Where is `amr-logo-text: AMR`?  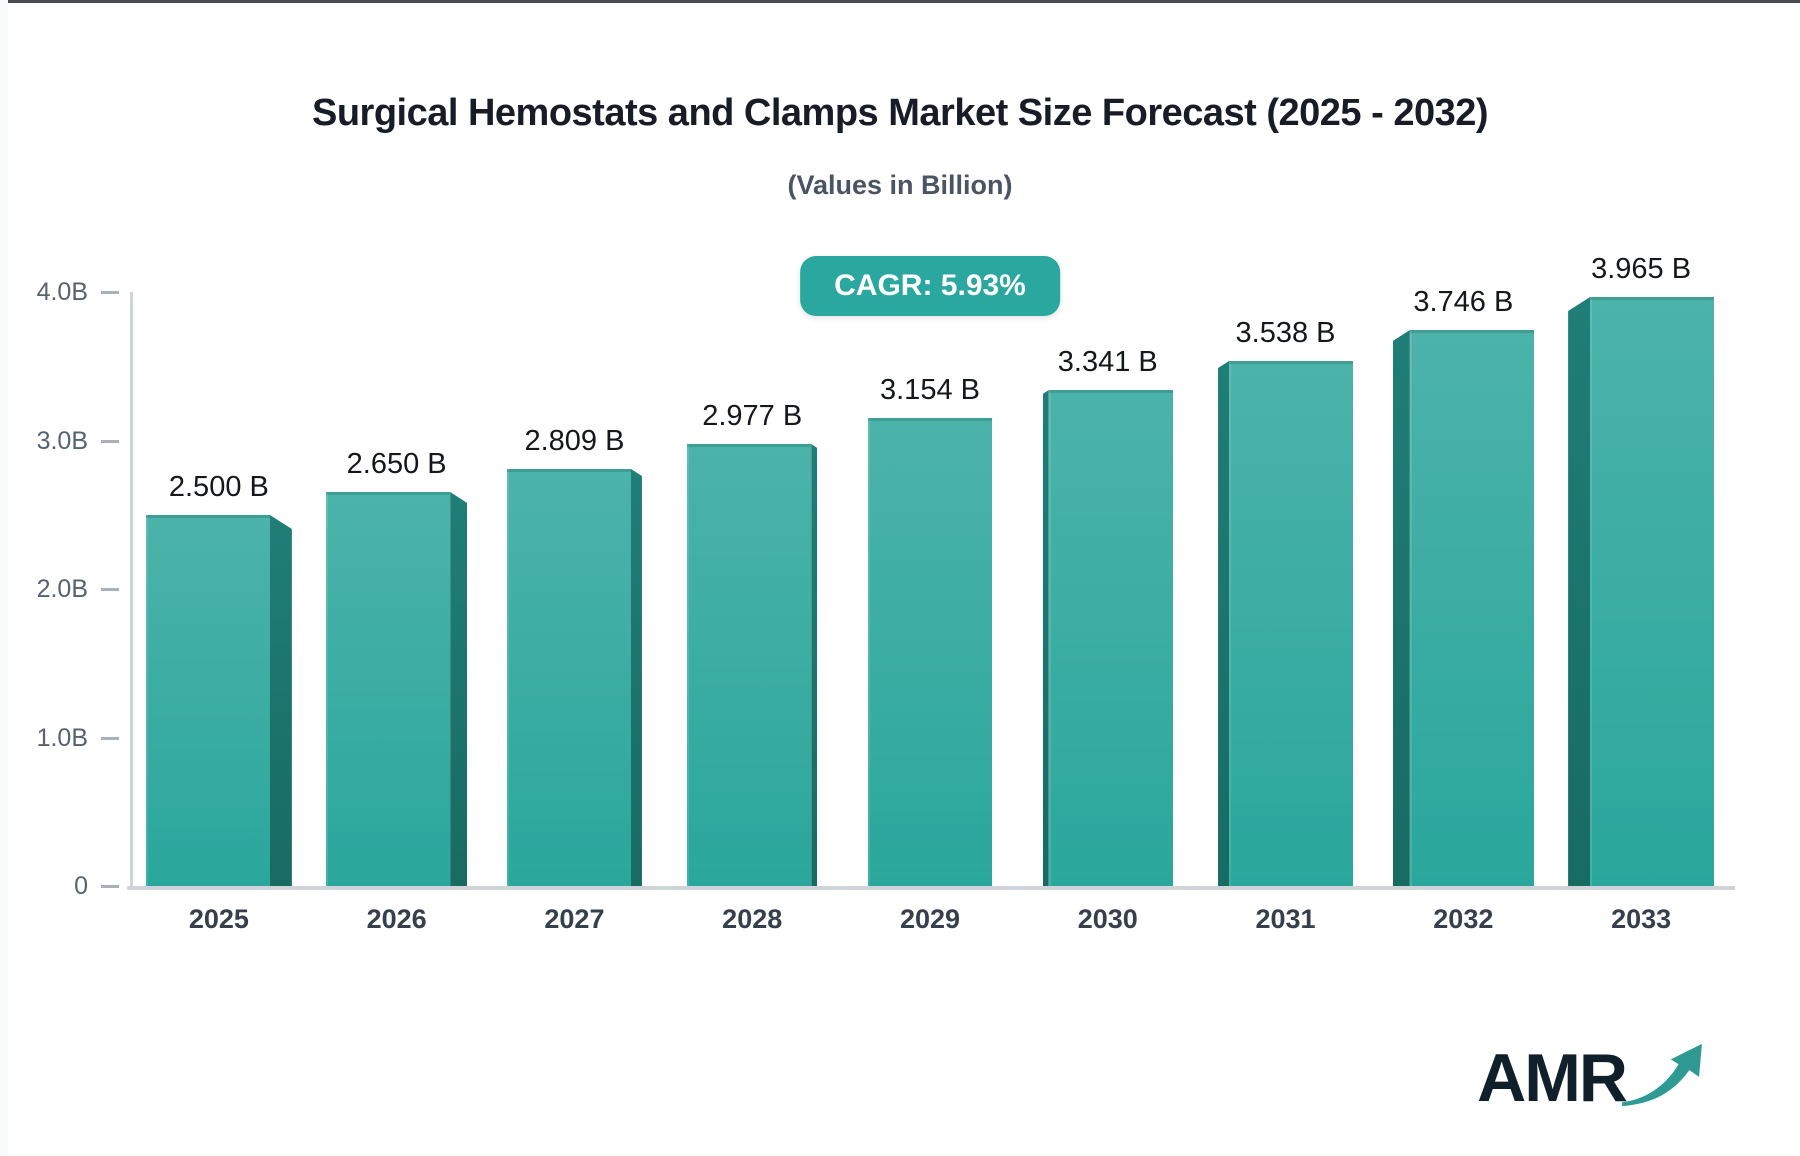
amr-logo-text: AMR is located at coordinates (1552, 1078).